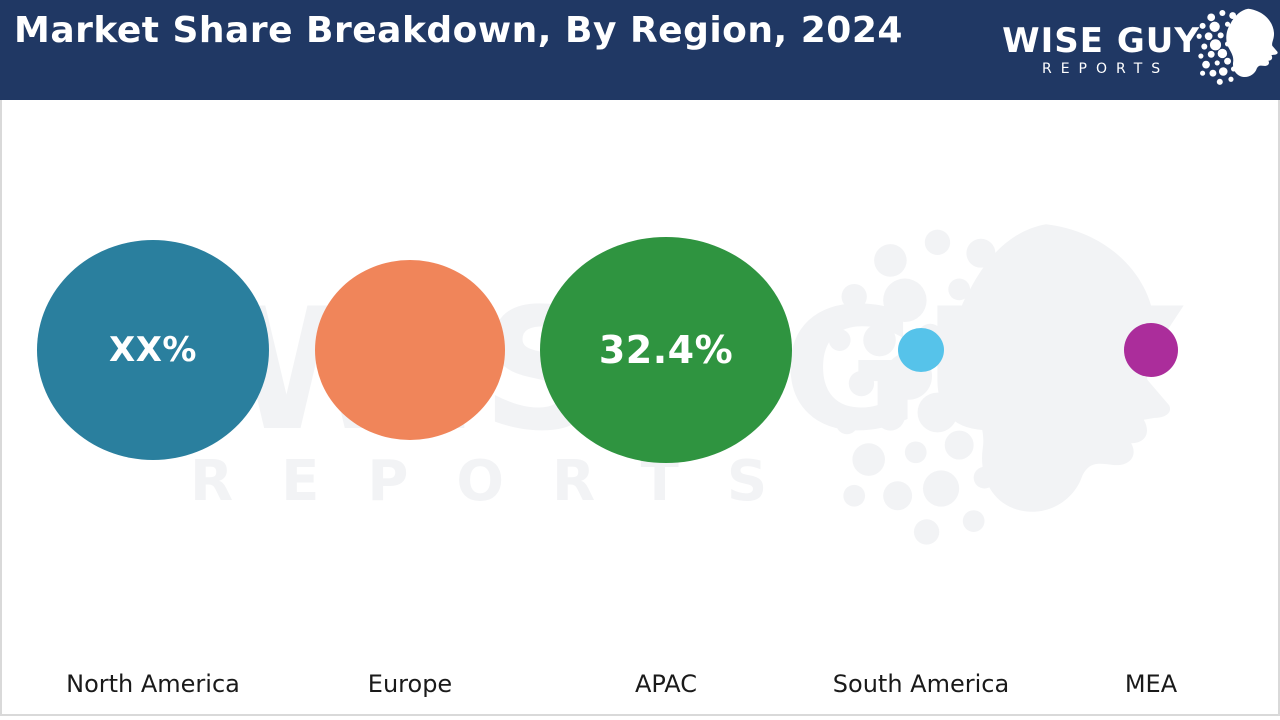 This screenshot has width=1280, height=720. What do you see at coordinates (1105, 69) in the screenshot?
I see `logo-subtitle: REPORTS` at bounding box center [1105, 69].